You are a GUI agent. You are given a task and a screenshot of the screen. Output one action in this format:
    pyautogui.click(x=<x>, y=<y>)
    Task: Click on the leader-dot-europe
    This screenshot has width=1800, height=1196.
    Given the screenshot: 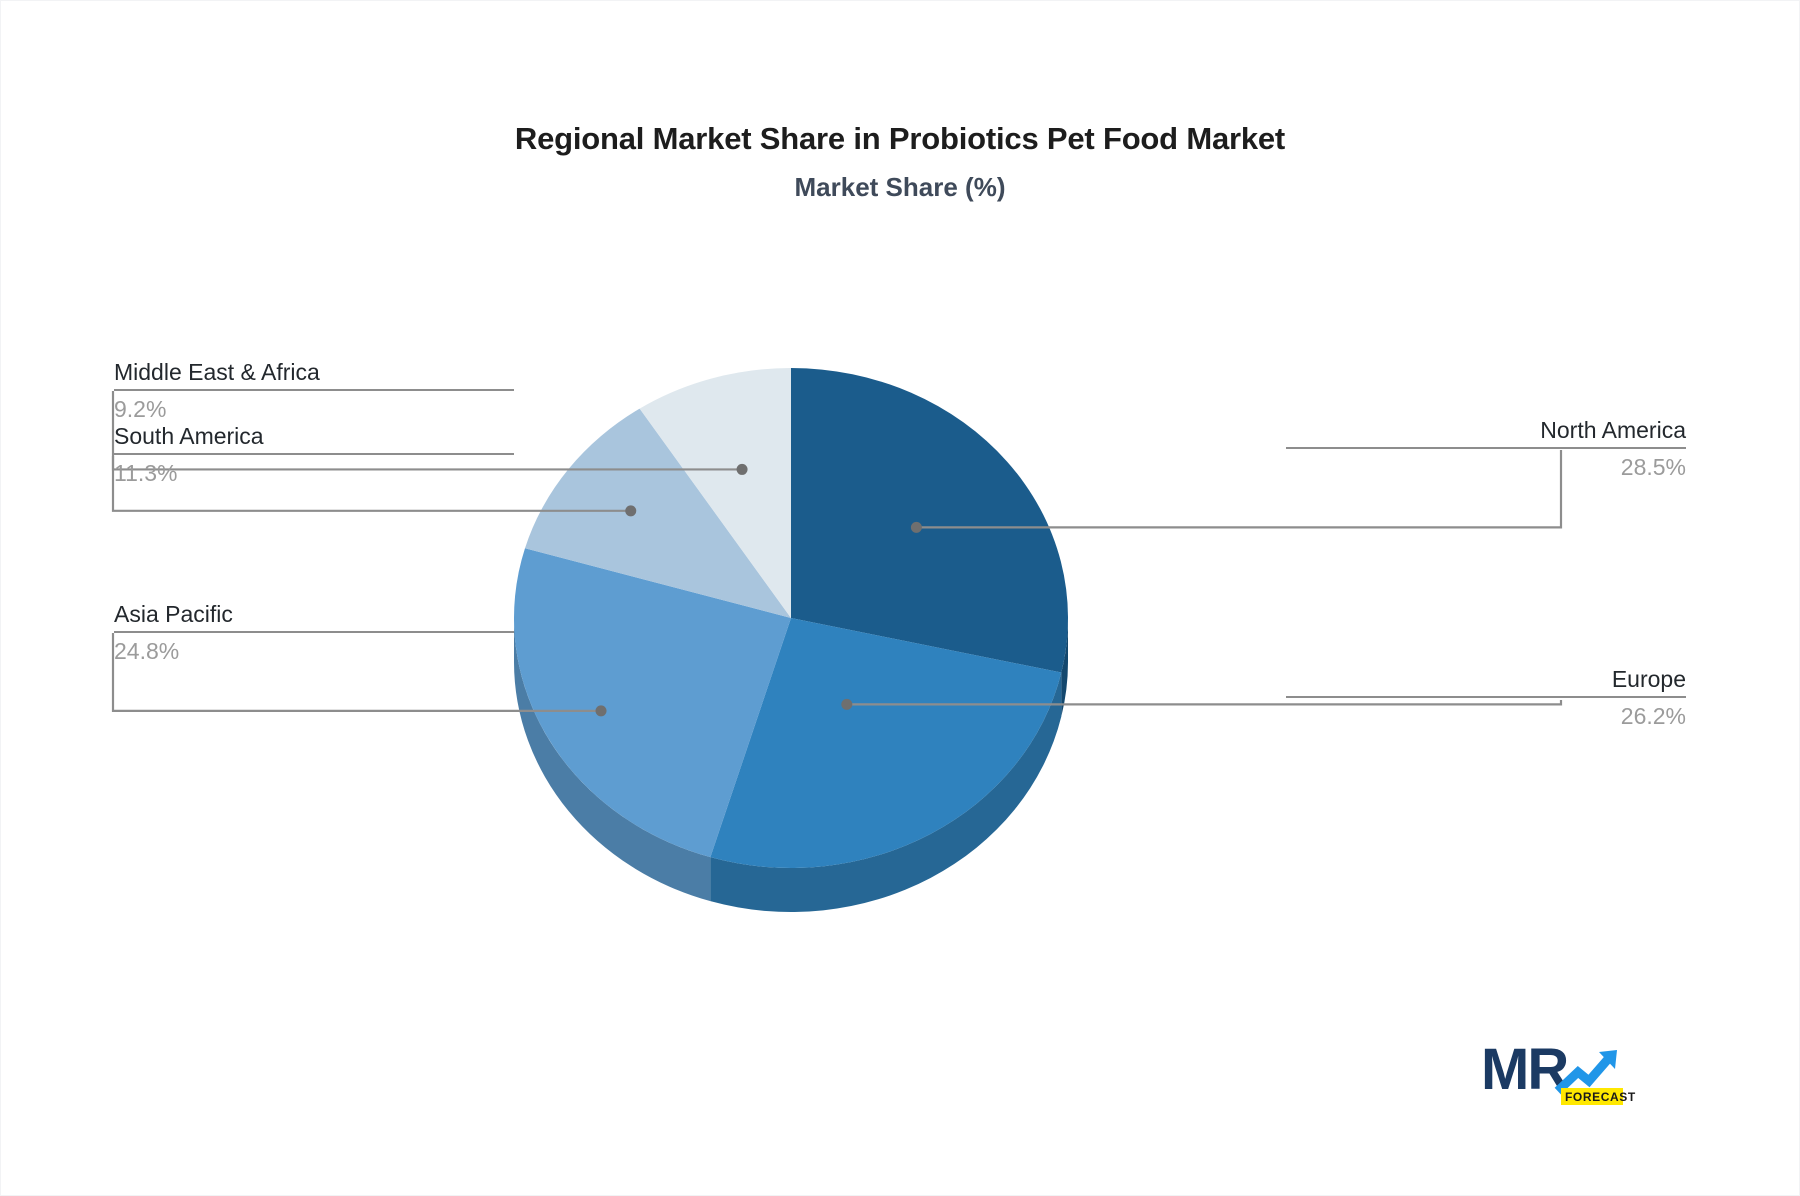 What is the action you would take?
    pyautogui.click(x=847, y=704)
    